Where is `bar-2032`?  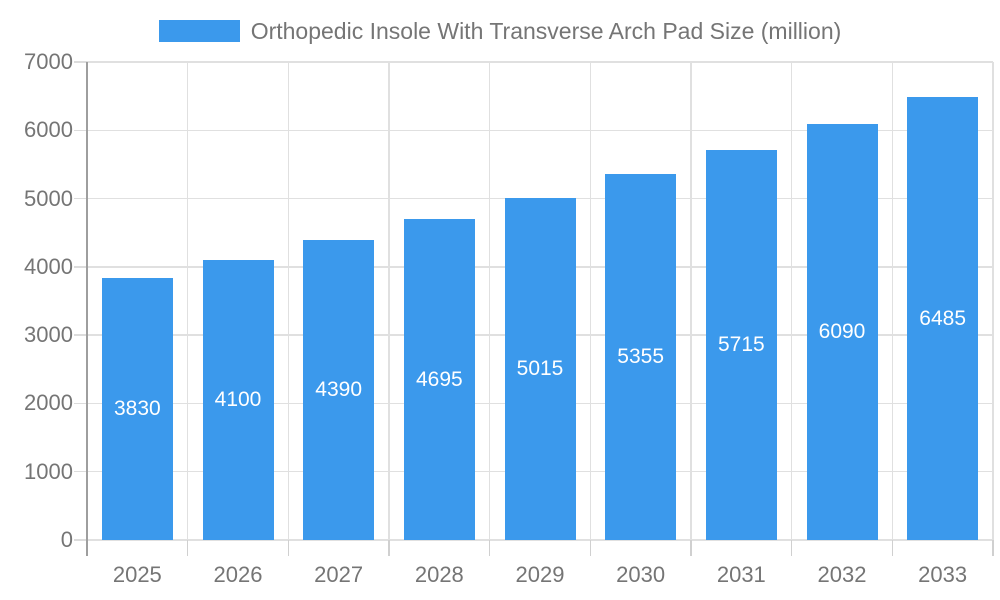 bar-2032 is located at coordinates (842, 332).